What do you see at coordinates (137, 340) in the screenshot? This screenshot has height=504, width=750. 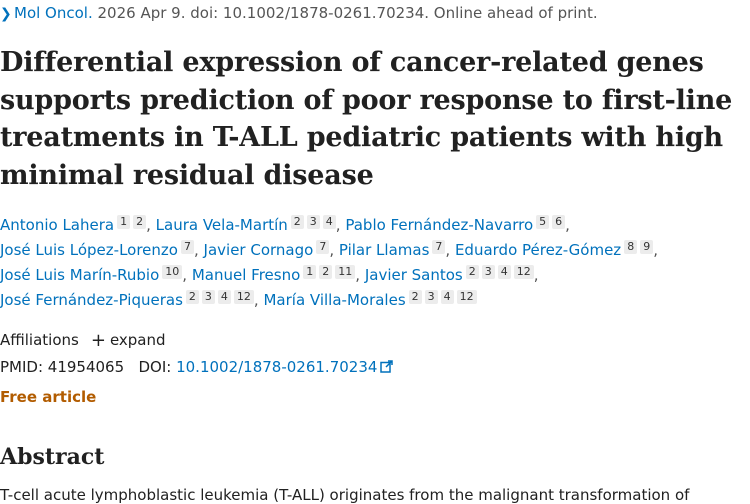 I see `expand-affiliations-button: expand` at bounding box center [137, 340].